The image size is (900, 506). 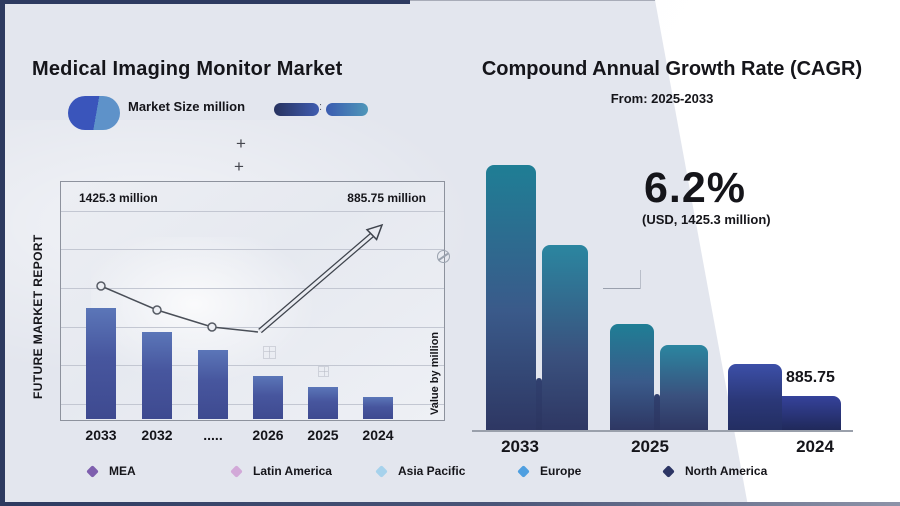 What do you see at coordinates (565, 337) in the screenshot?
I see `bar-2033-secondary` at bounding box center [565, 337].